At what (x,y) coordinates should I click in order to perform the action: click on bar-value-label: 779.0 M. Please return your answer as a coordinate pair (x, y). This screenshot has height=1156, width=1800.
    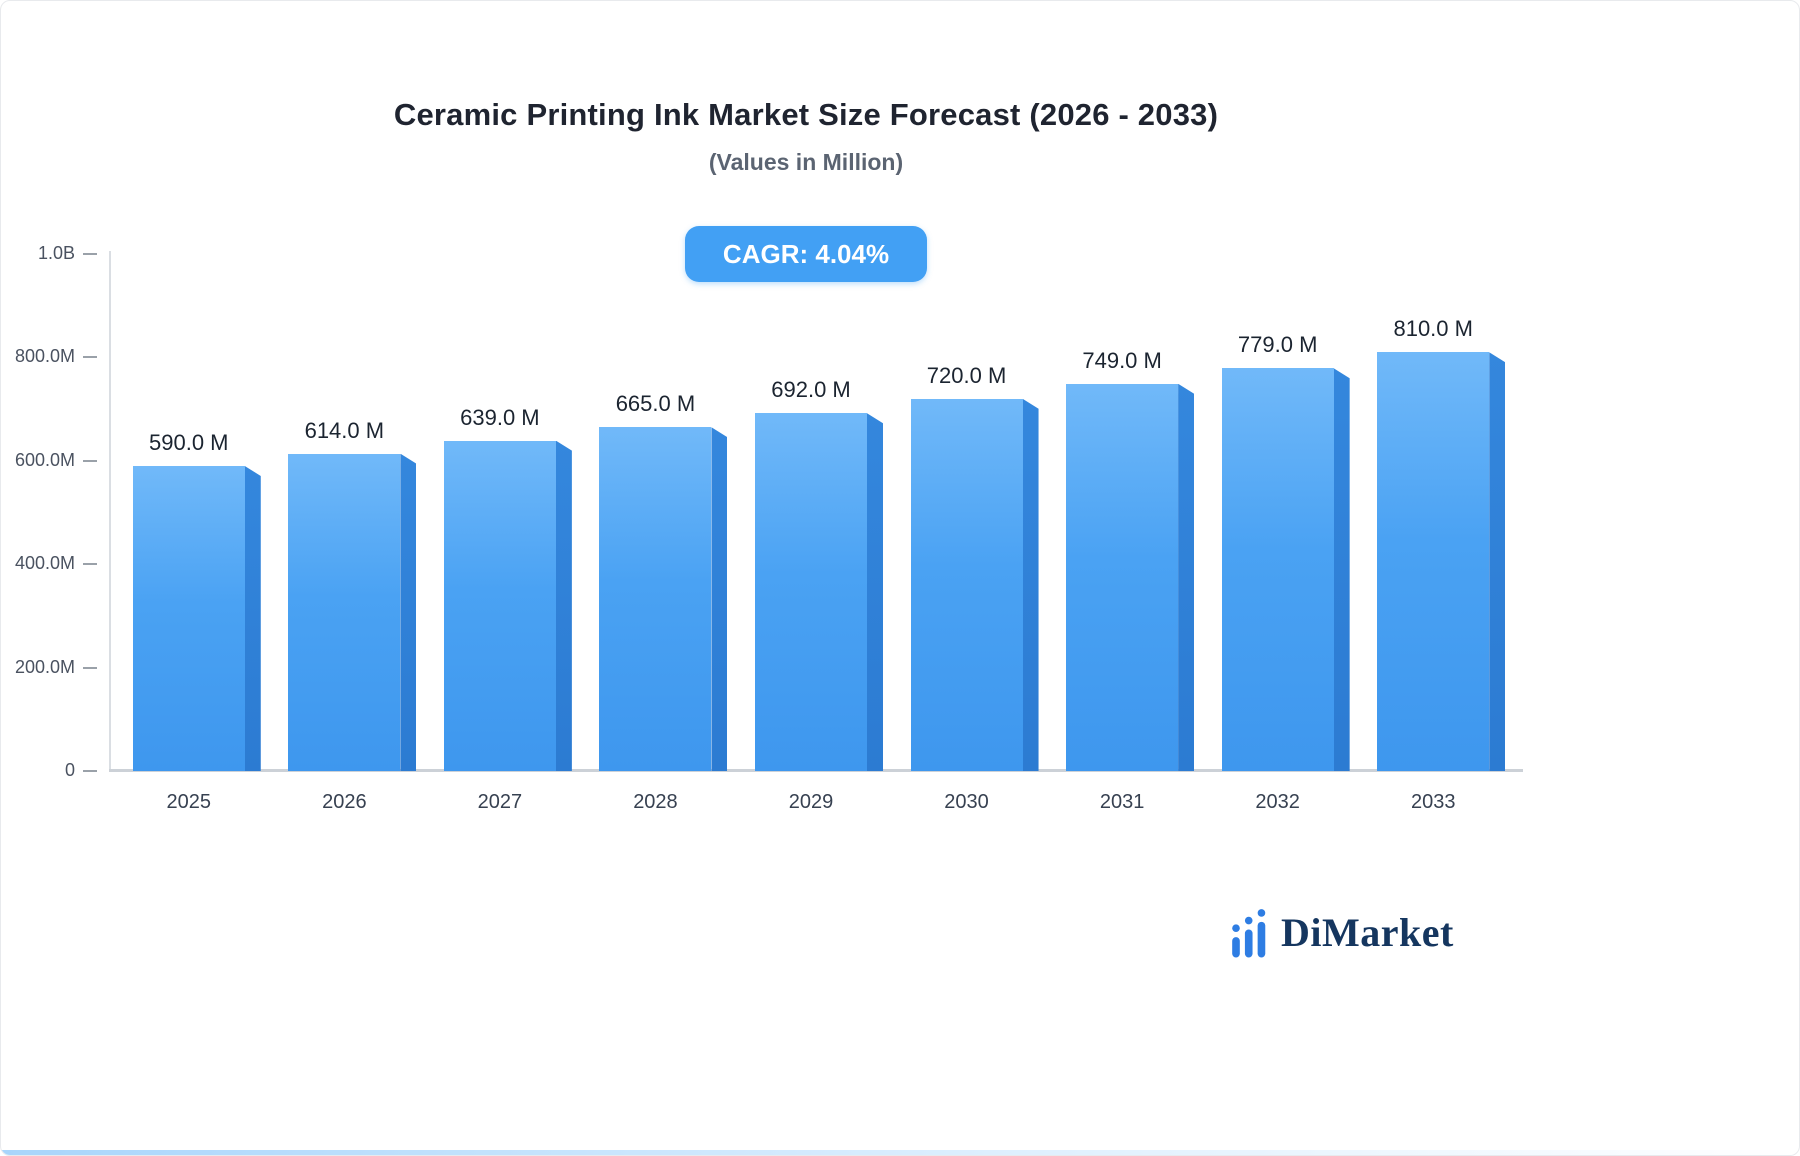
    Looking at the image, I should click on (1277, 345).